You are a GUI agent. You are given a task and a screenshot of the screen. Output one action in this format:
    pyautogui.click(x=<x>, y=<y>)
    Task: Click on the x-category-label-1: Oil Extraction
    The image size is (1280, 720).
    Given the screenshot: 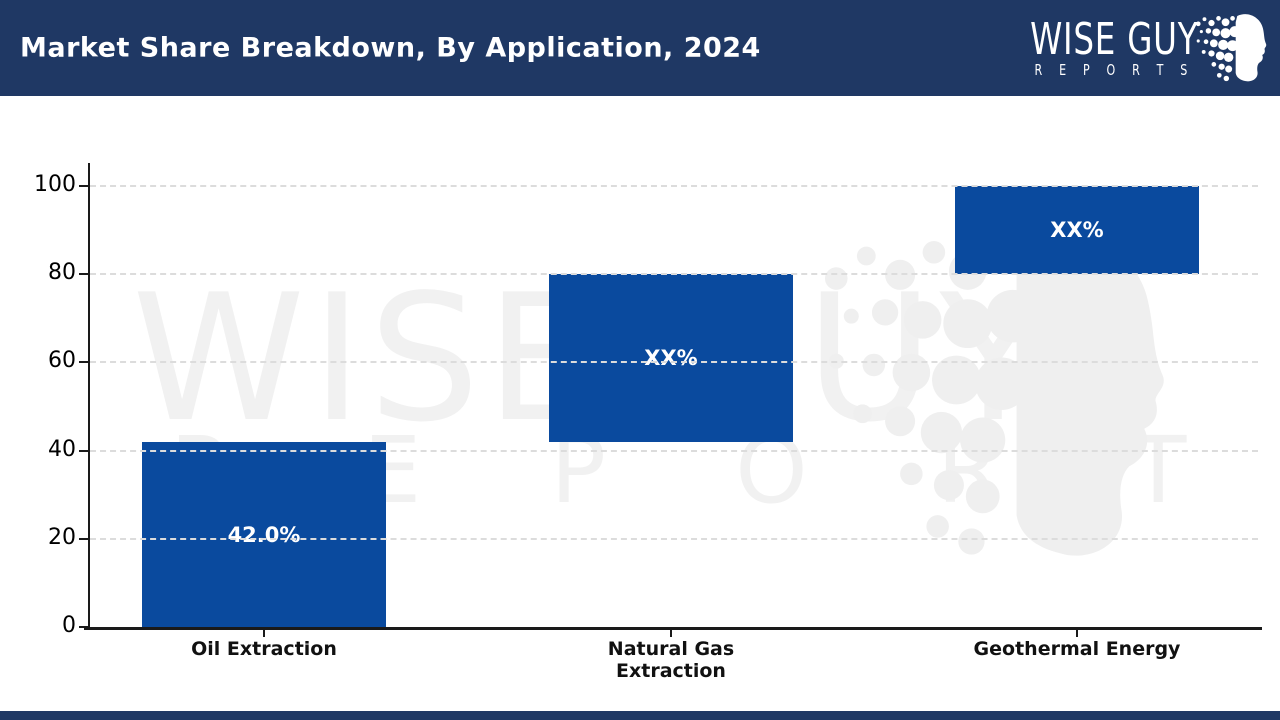 What is the action you would take?
    pyautogui.click(x=264, y=649)
    